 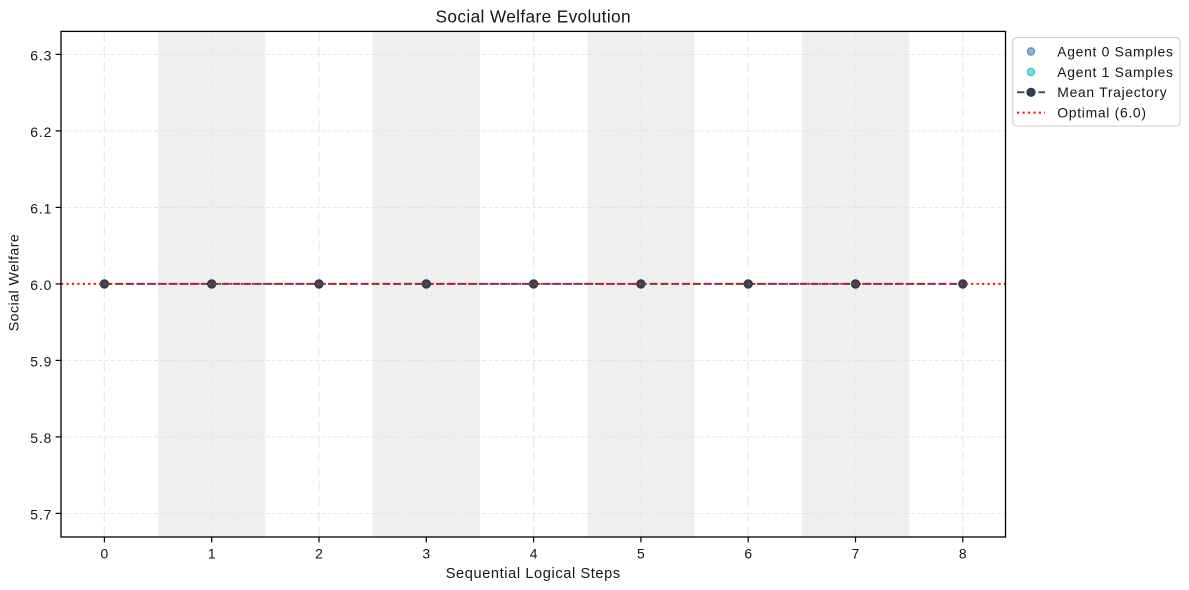 I want to click on svg-text: 7, so click(x=856, y=554).